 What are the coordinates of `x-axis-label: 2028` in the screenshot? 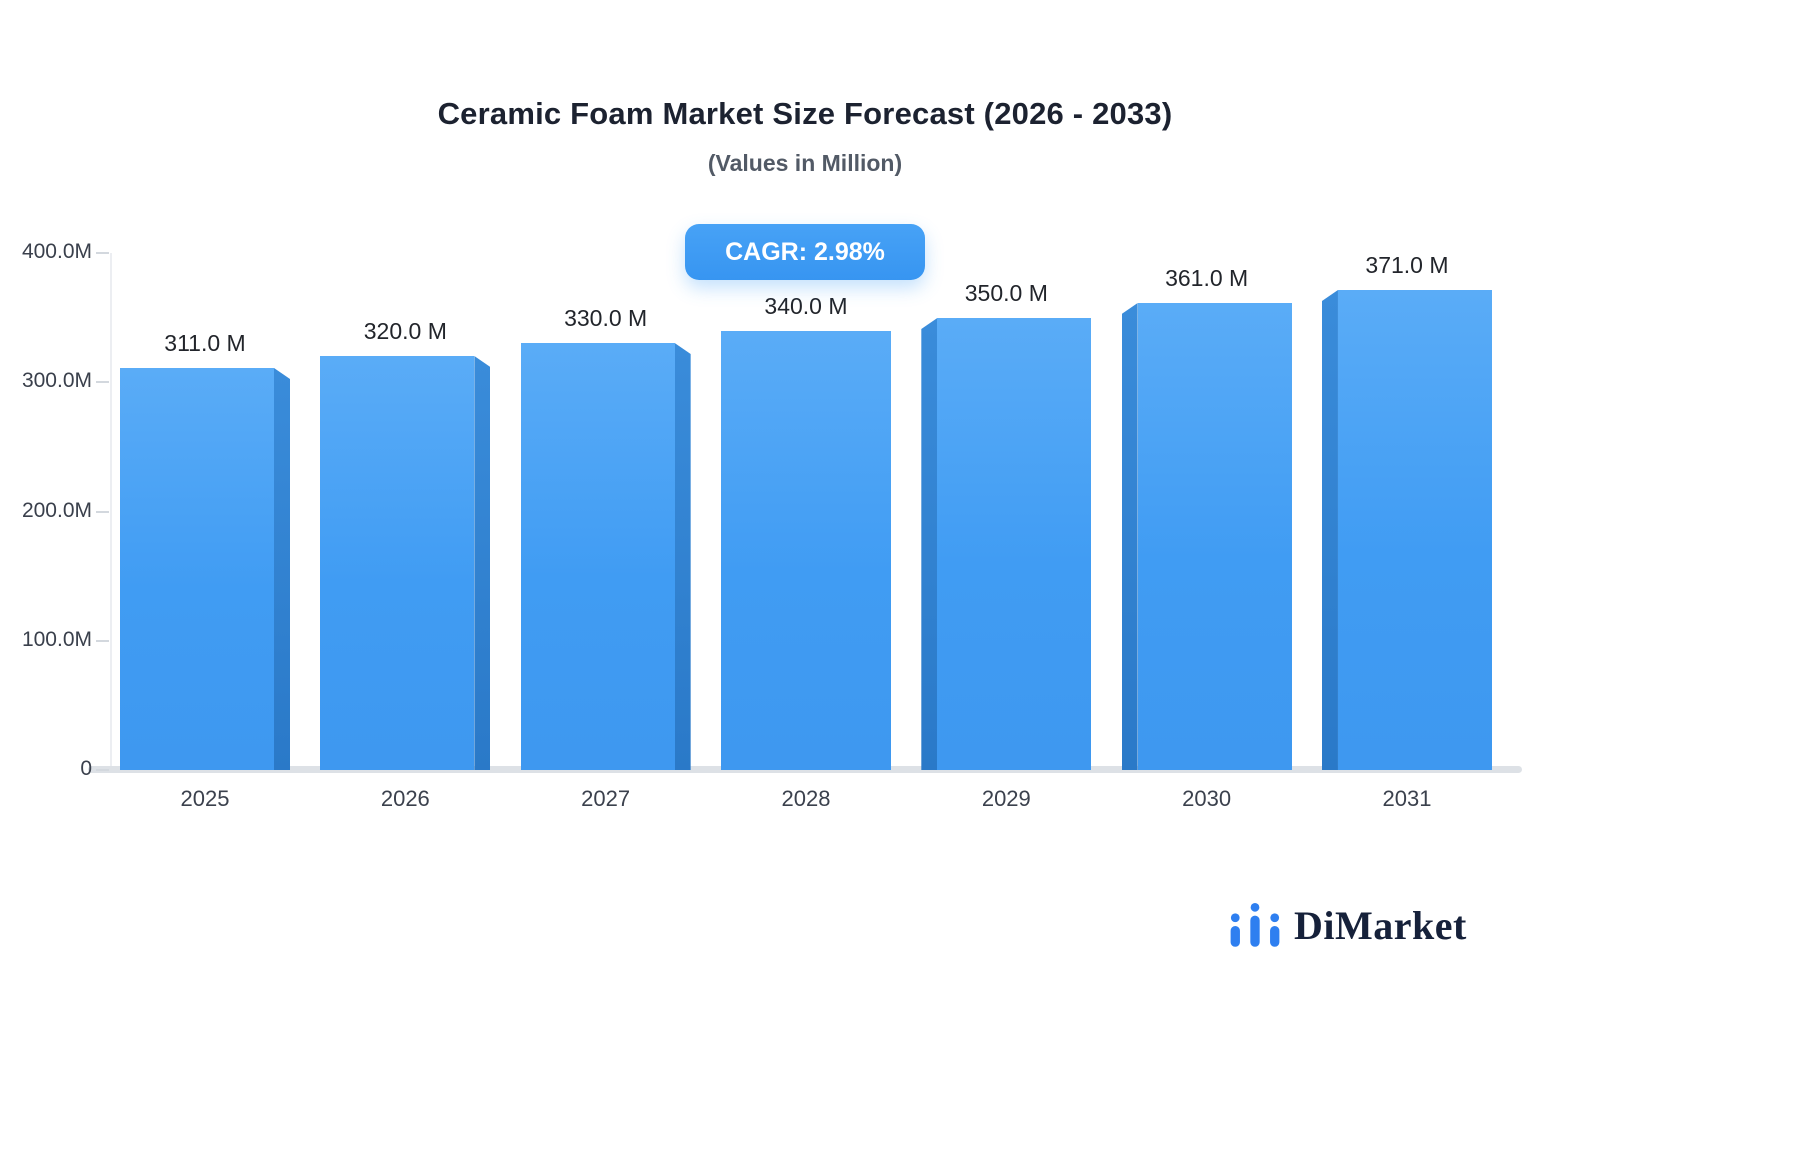 It's located at (806, 798).